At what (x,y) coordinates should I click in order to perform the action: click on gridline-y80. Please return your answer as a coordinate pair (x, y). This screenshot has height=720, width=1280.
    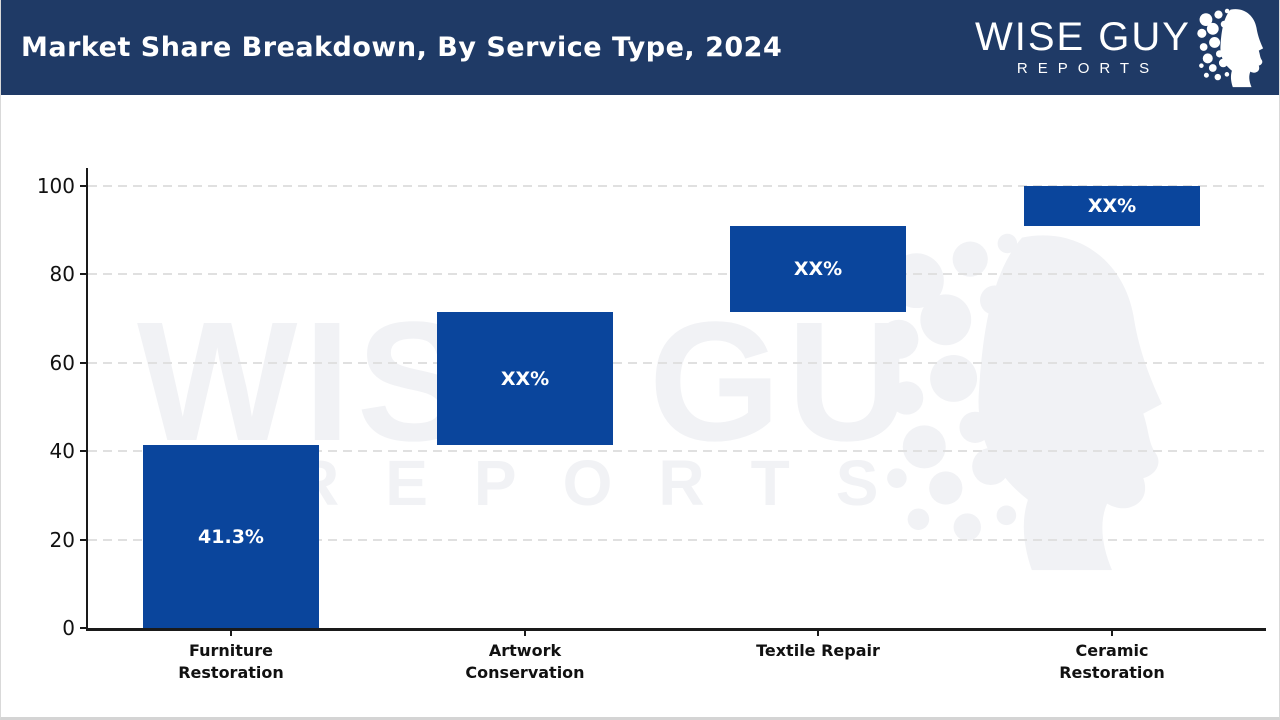
    Looking at the image, I should click on (676, 274).